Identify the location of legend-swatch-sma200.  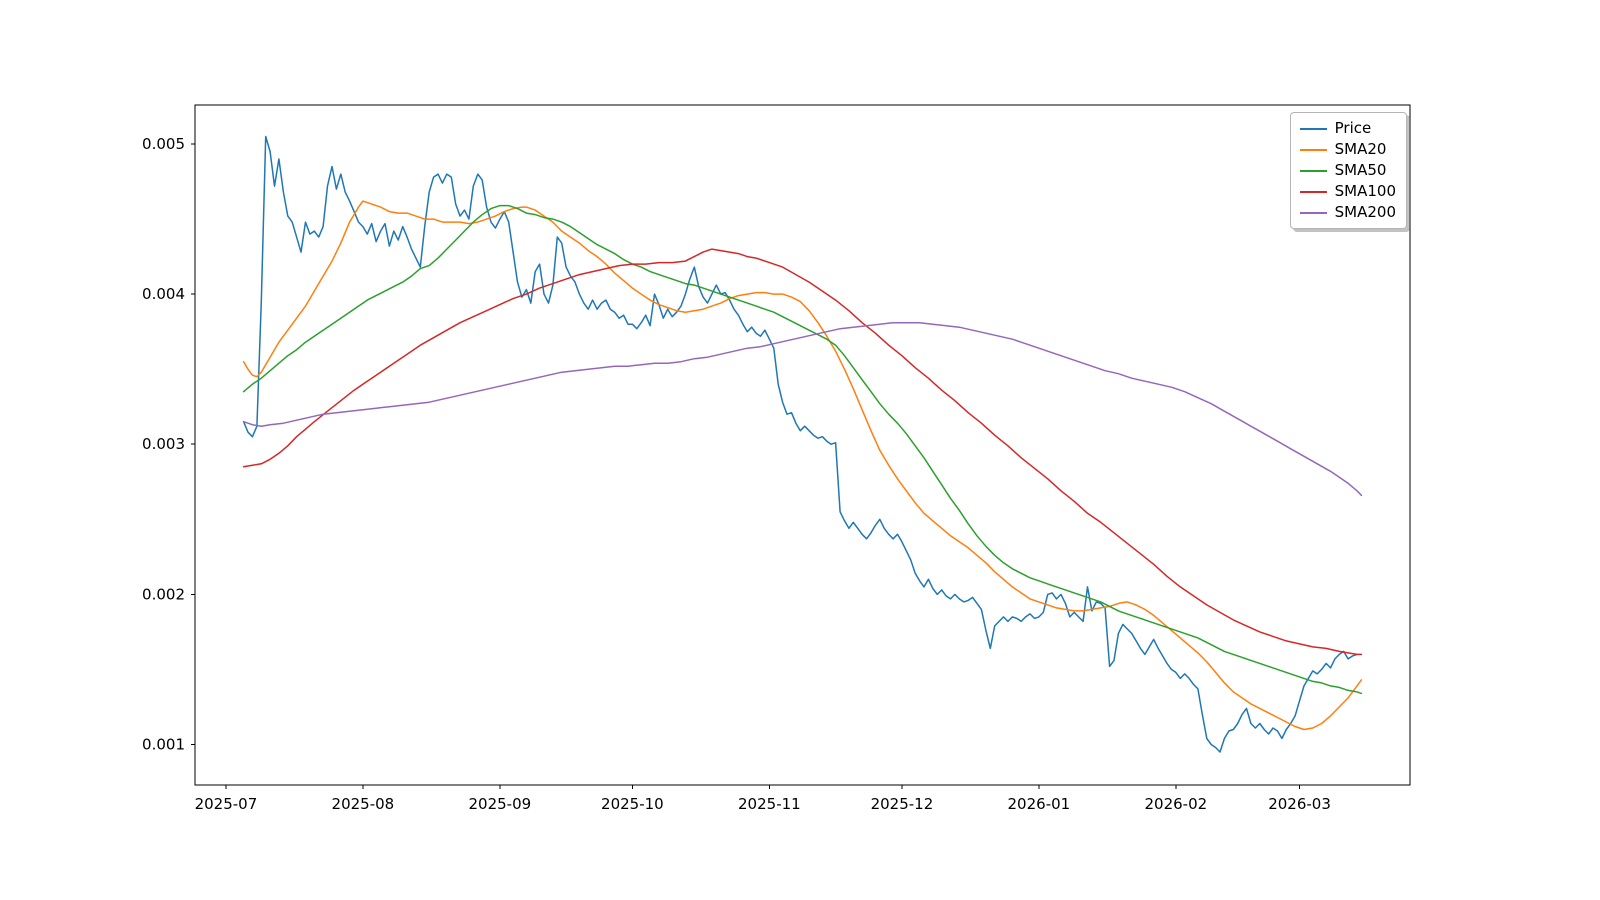
(1313, 212).